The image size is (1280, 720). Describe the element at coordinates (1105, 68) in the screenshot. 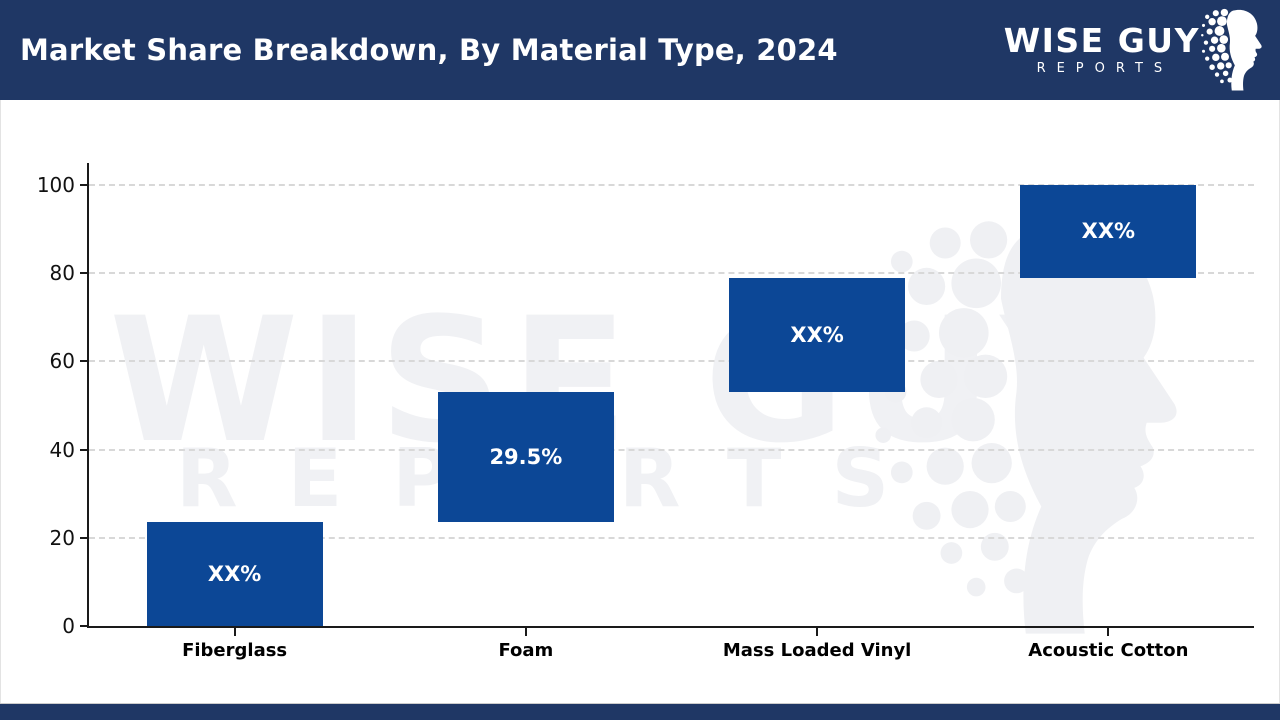

I see `logo-subtitle: REPORTS` at that location.